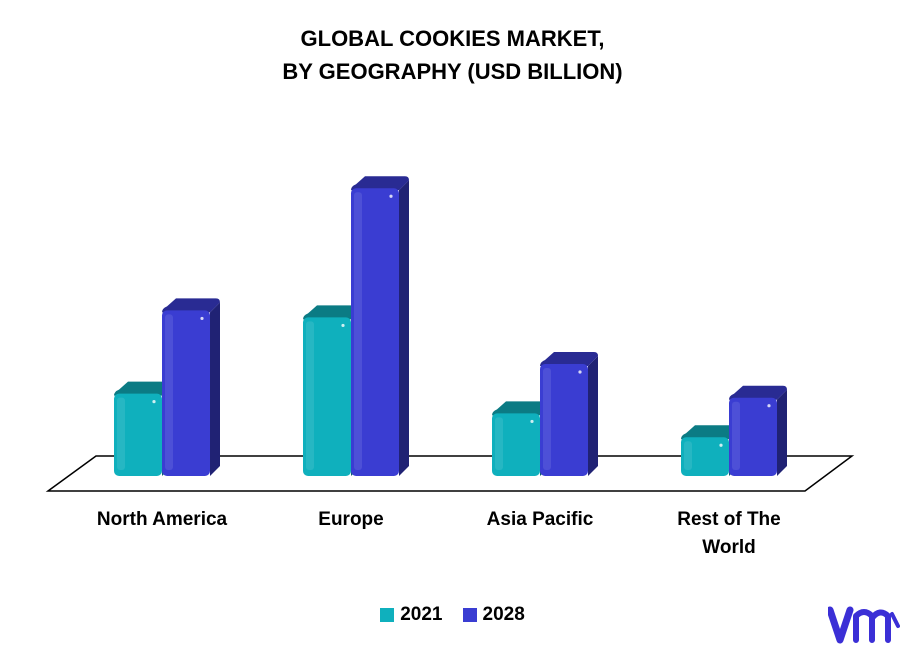  I want to click on legend-swatch-2028, so click(469, 615).